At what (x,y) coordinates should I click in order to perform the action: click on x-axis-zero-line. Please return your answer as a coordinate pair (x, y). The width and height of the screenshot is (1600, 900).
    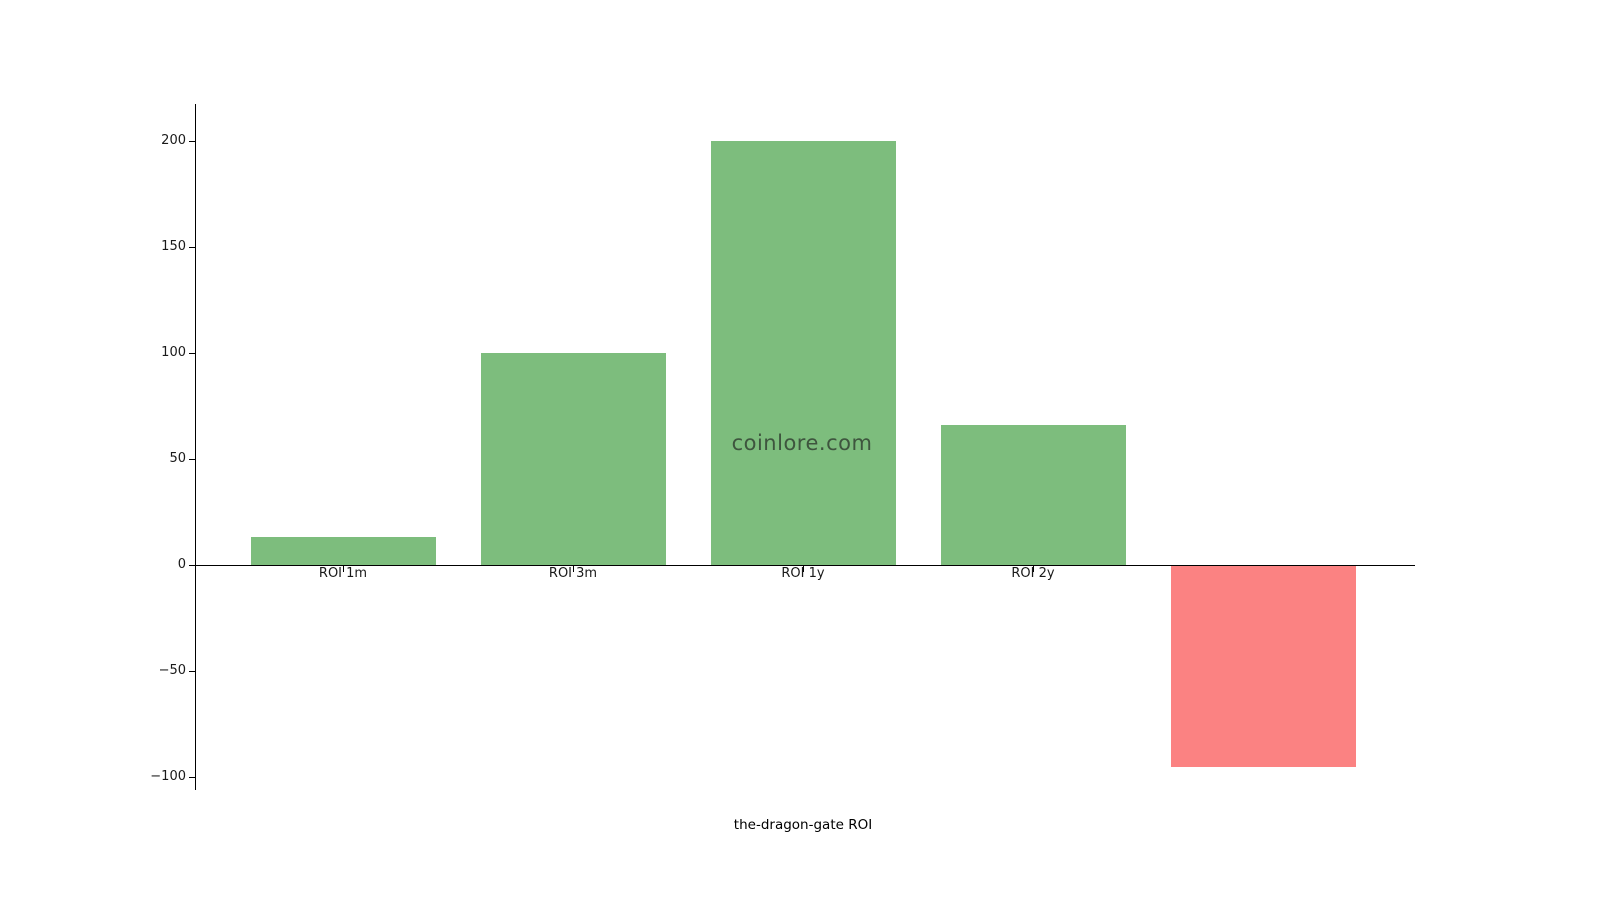
    Looking at the image, I should click on (805, 565).